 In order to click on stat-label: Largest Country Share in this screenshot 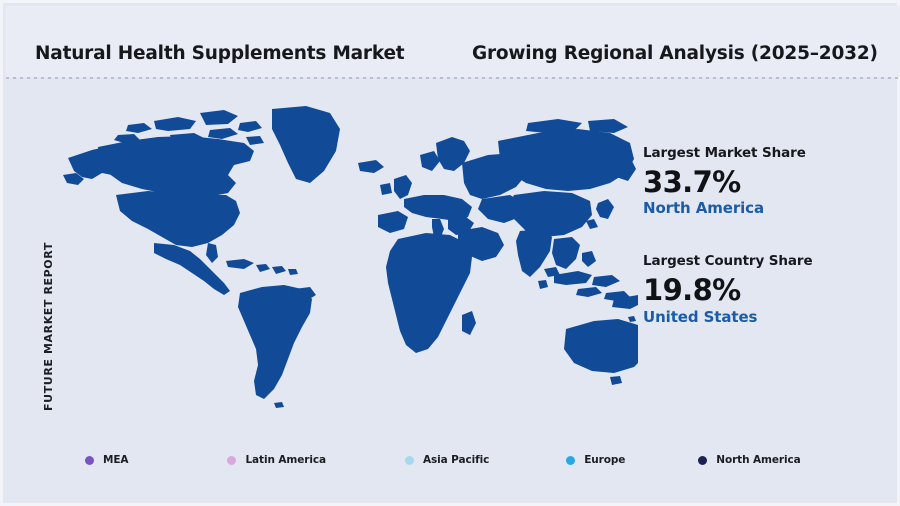, I will do `click(728, 261)`.